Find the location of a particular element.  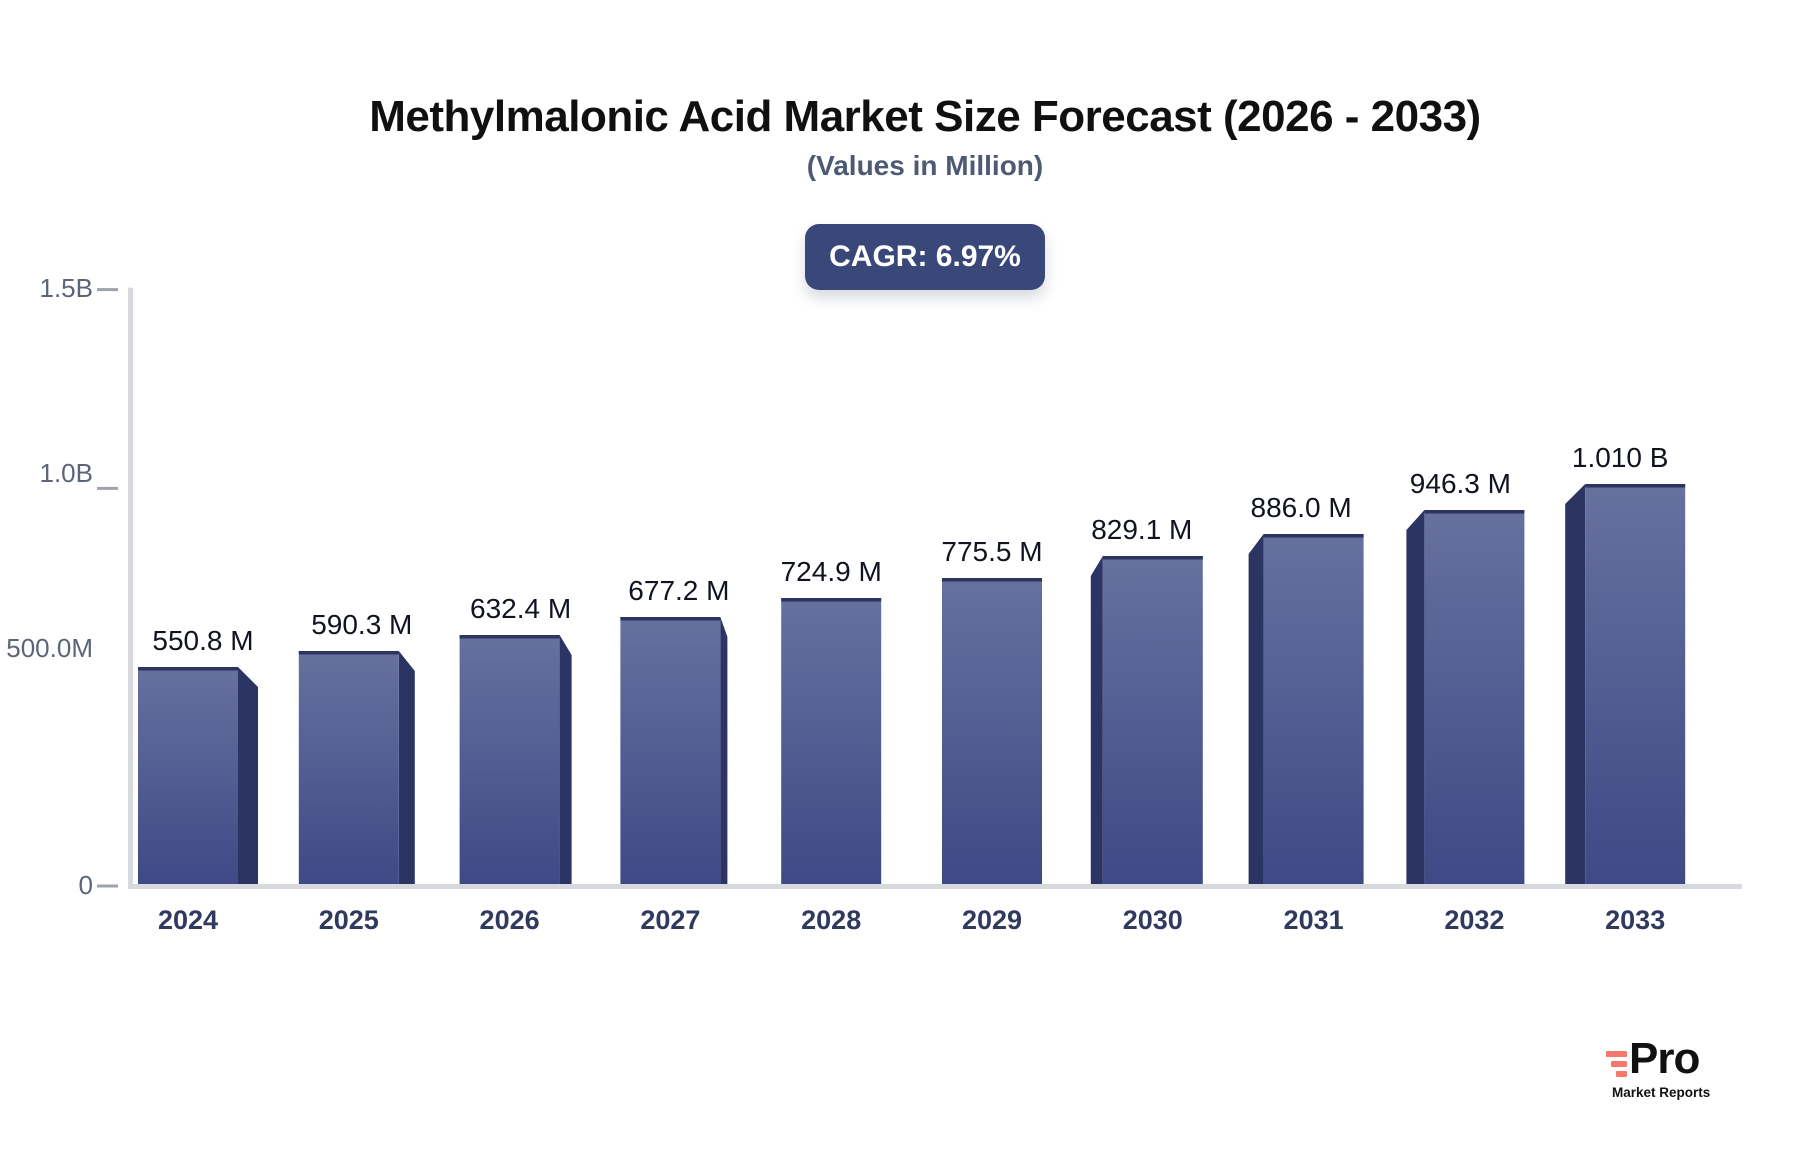

bar-top-edge-2025 is located at coordinates (348, 653).